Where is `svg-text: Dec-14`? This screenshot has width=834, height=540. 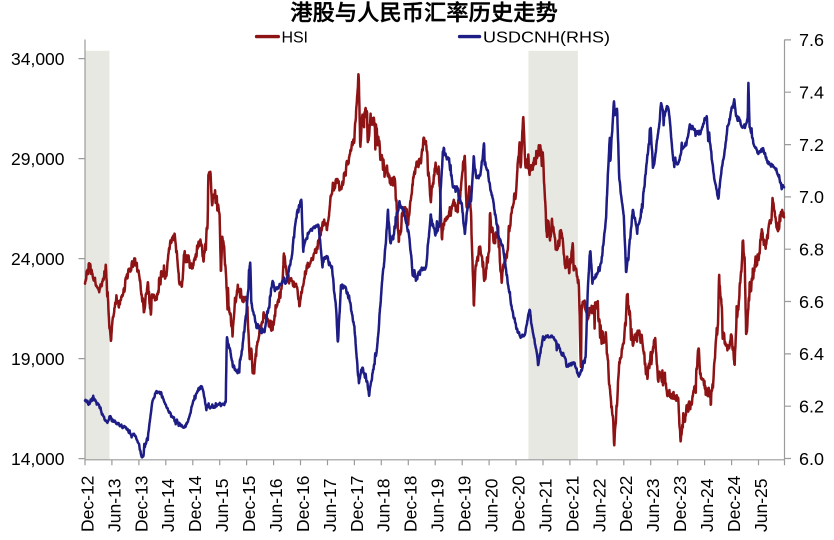
svg-text: Dec-14 is located at coordinates (195, 503).